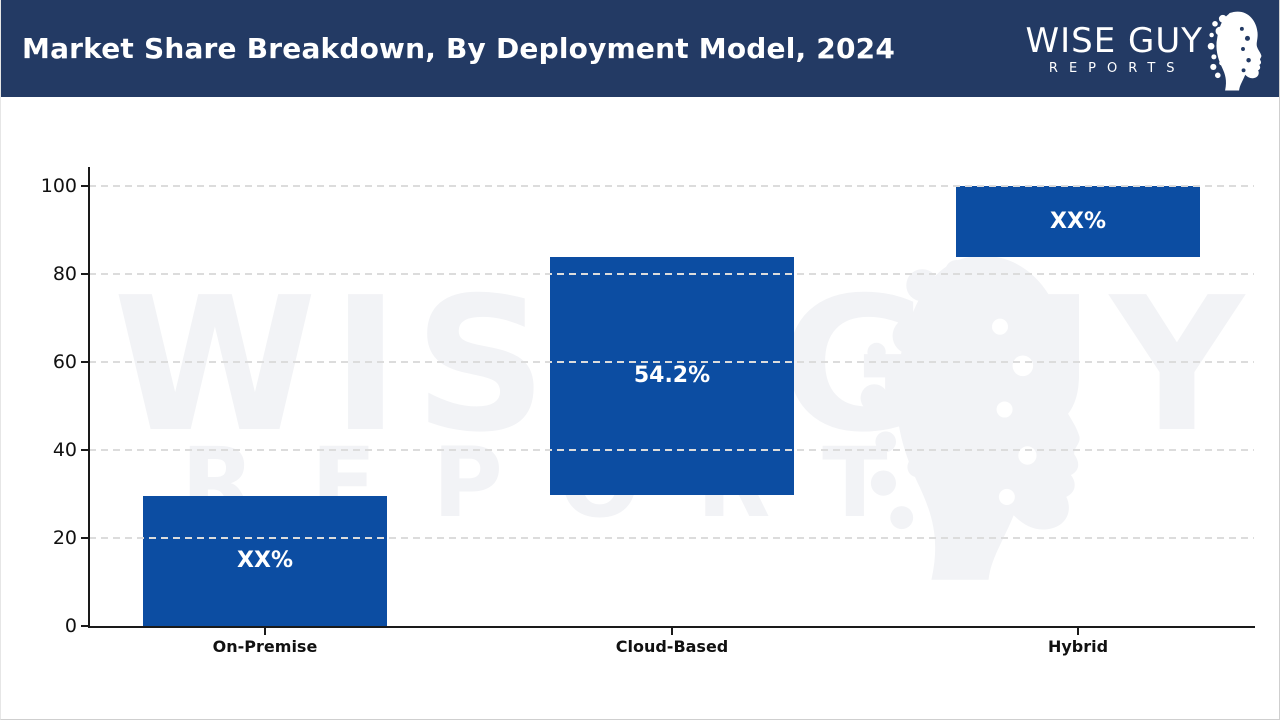 This screenshot has width=1280, height=720. I want to click on bar-cloud-based, so click(672, 376).